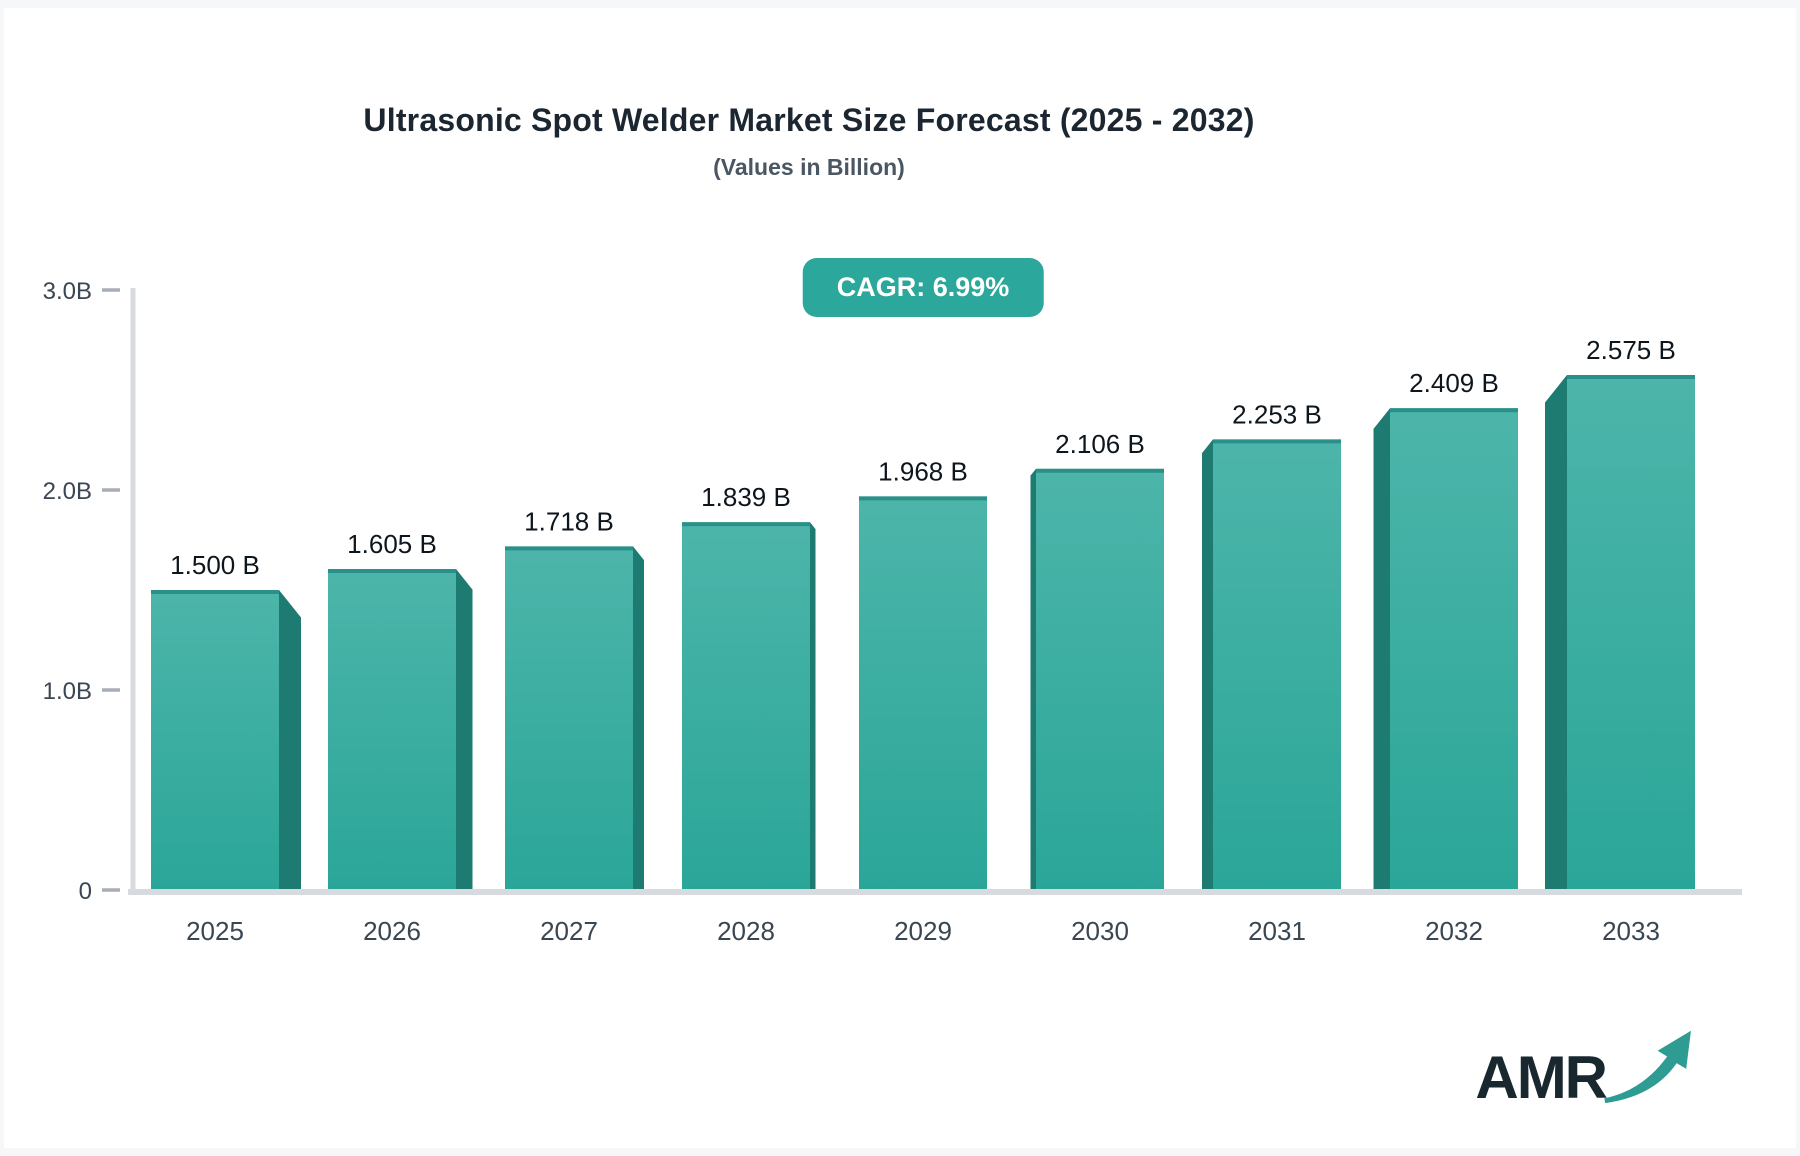 The height and width of the screenshot is (1156, 1800). I want to click on x-tick-label: 2026, so click(392, 931).